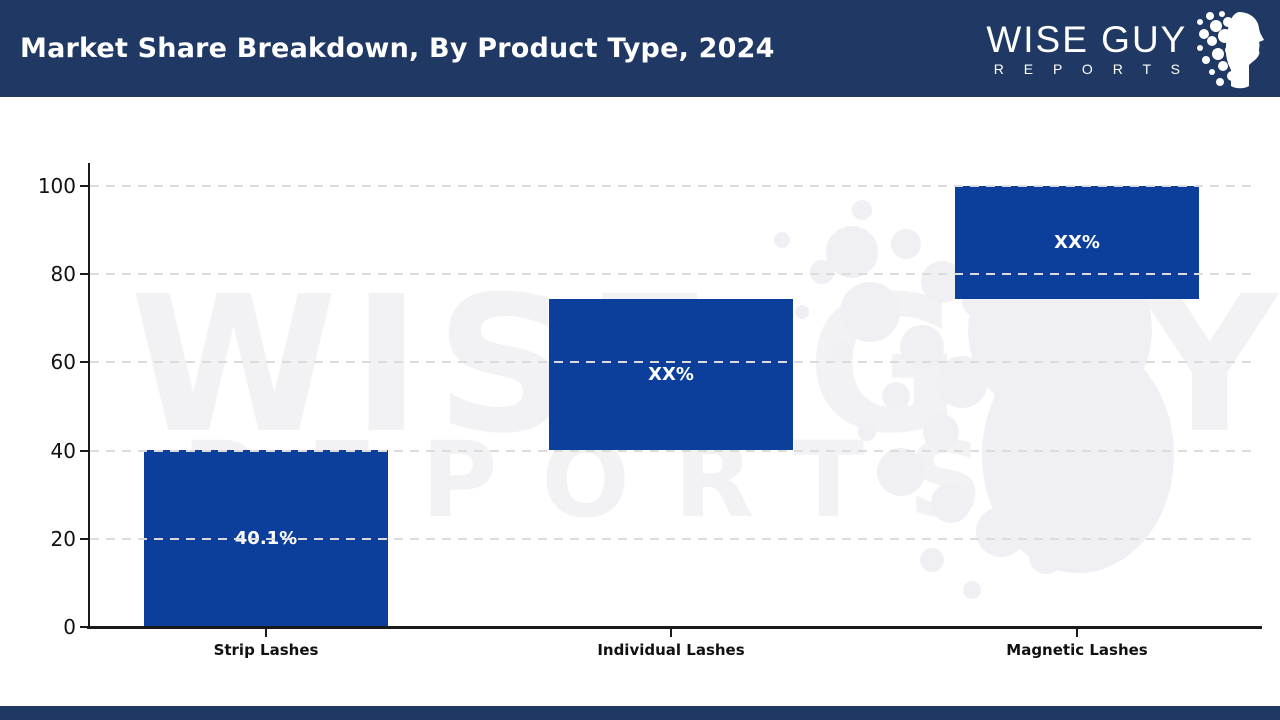 This screenshot has height=720, width=1280. Describe the element at coordinates (671, 650) in the screenshot. I see `x-category-label: Individual Lashes` at that location.